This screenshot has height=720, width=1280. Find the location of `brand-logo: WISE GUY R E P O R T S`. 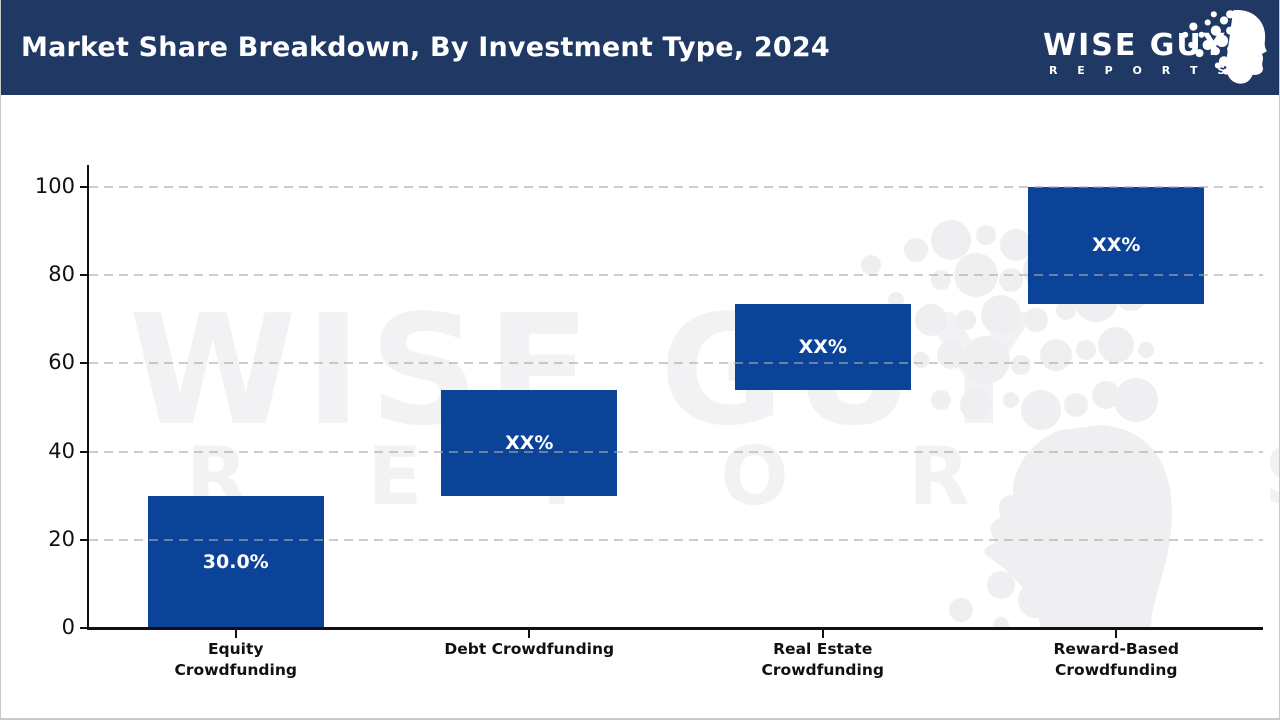

brand-logo: WISE GUY R E P O R T S is located at coordinates (1140, 48).